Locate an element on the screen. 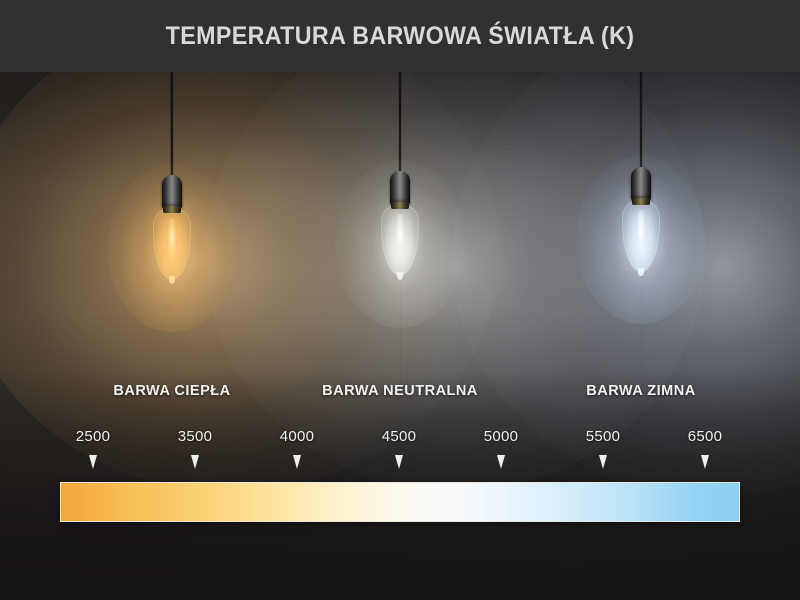 The width and height of the screenshot is (800, 600). bulb-filament-neutral is located at coordinates (400, 234).